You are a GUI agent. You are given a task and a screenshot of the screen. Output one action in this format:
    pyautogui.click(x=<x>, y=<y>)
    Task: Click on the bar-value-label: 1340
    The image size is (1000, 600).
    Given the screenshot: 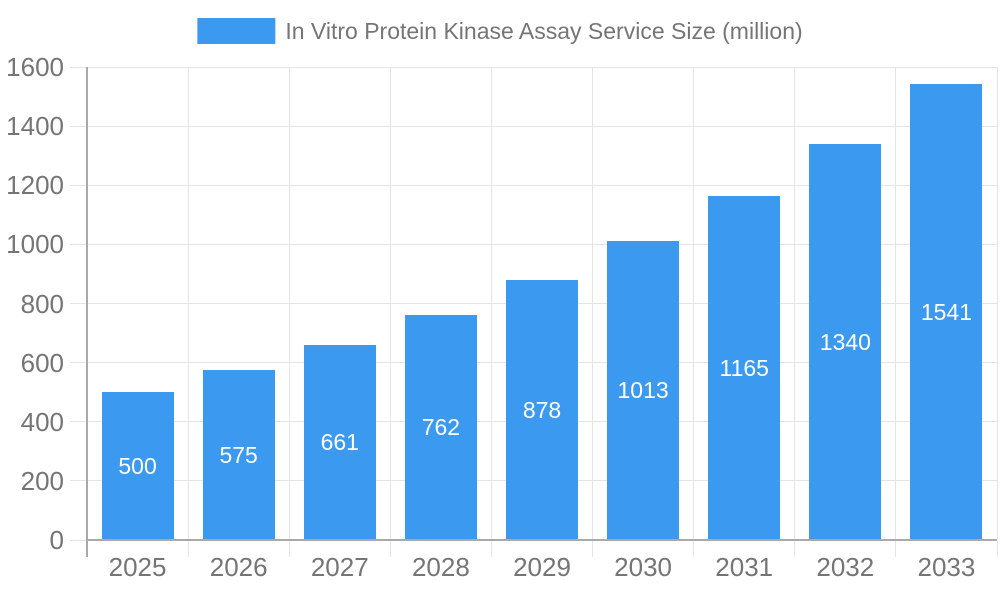 What is the action you would take?
    pyautogui.click(x=845, y=341)
    